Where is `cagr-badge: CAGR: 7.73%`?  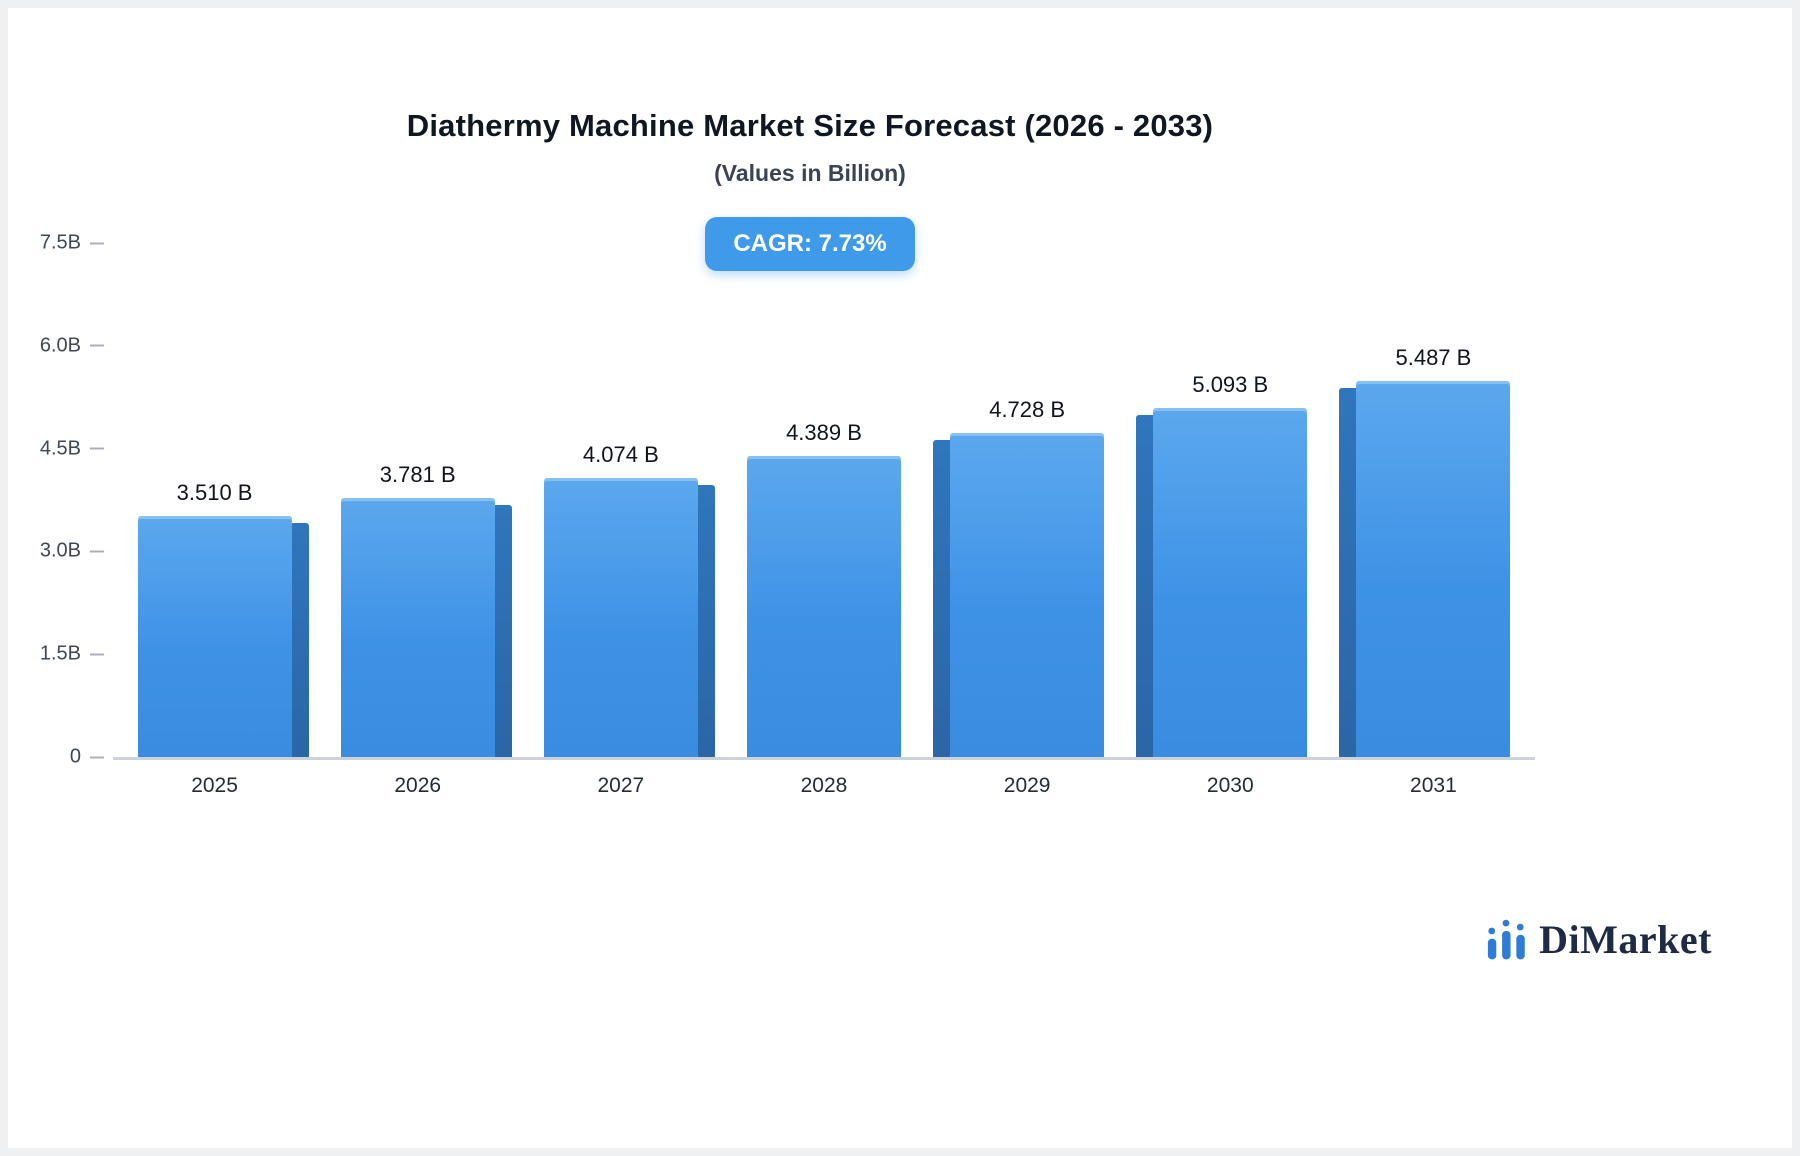
cagr-badge: CAGR: 7.73% is located at coordinates (810, 244).